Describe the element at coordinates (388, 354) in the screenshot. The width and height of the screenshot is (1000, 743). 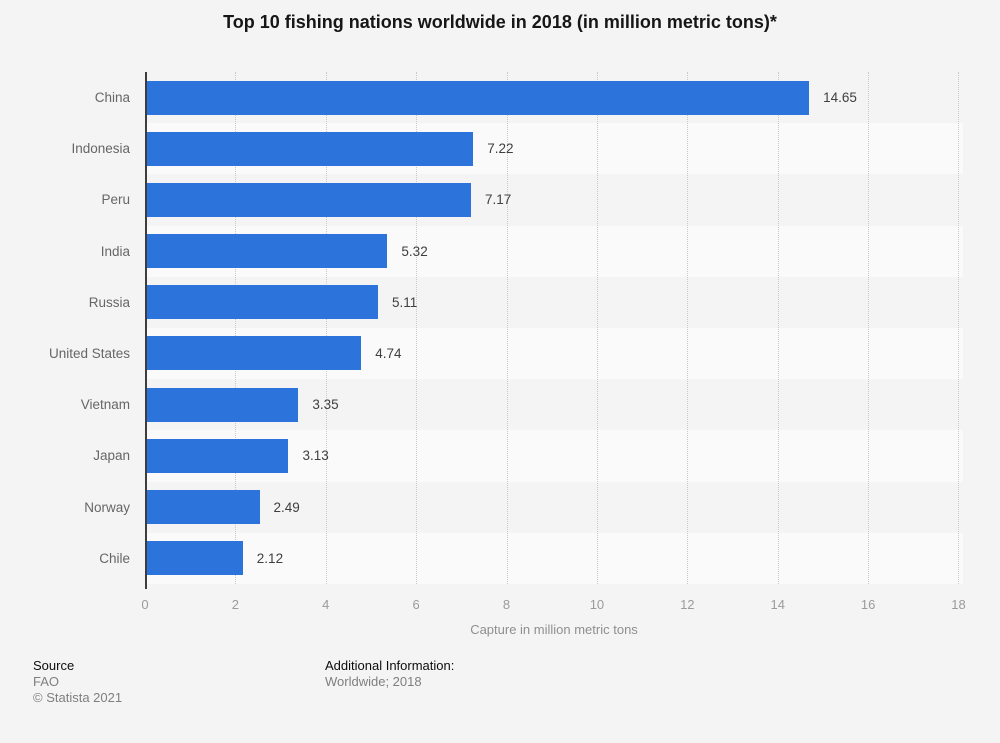
I see `value-label: 4.74` at that location.